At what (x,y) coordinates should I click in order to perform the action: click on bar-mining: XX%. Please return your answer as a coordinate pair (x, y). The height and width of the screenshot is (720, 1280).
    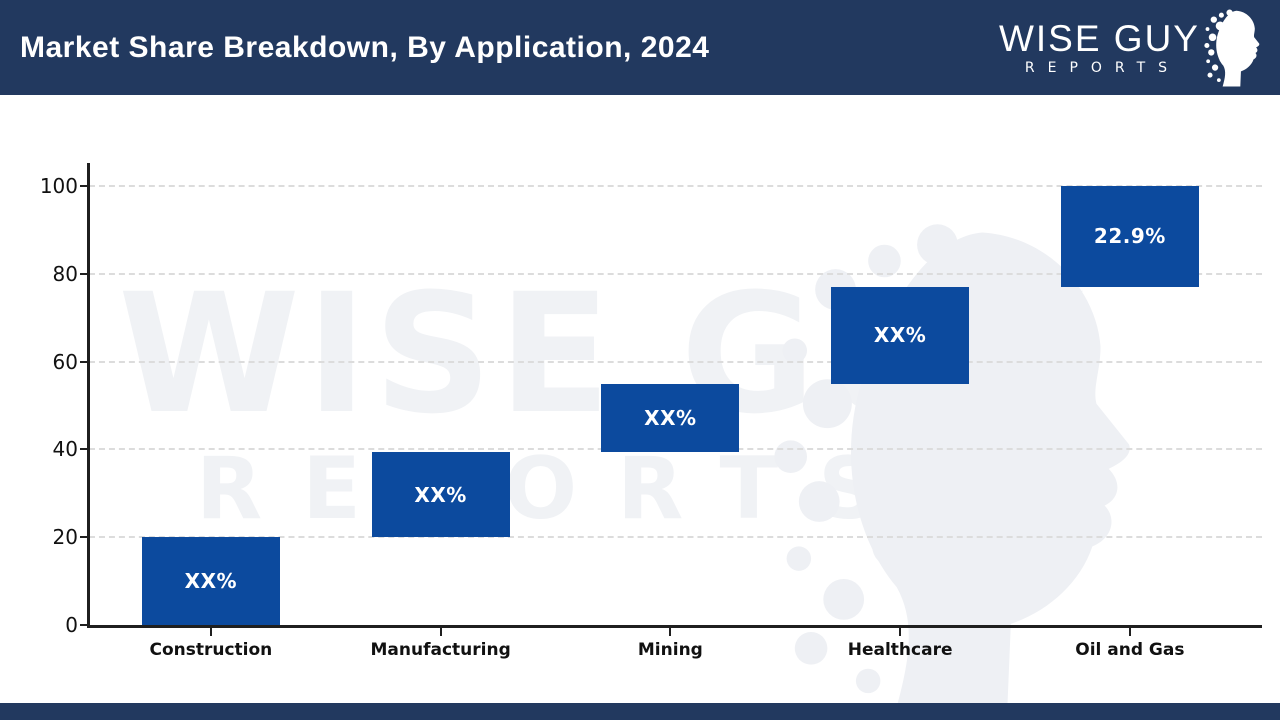
    Looking at the image, I should click on (670, 418).